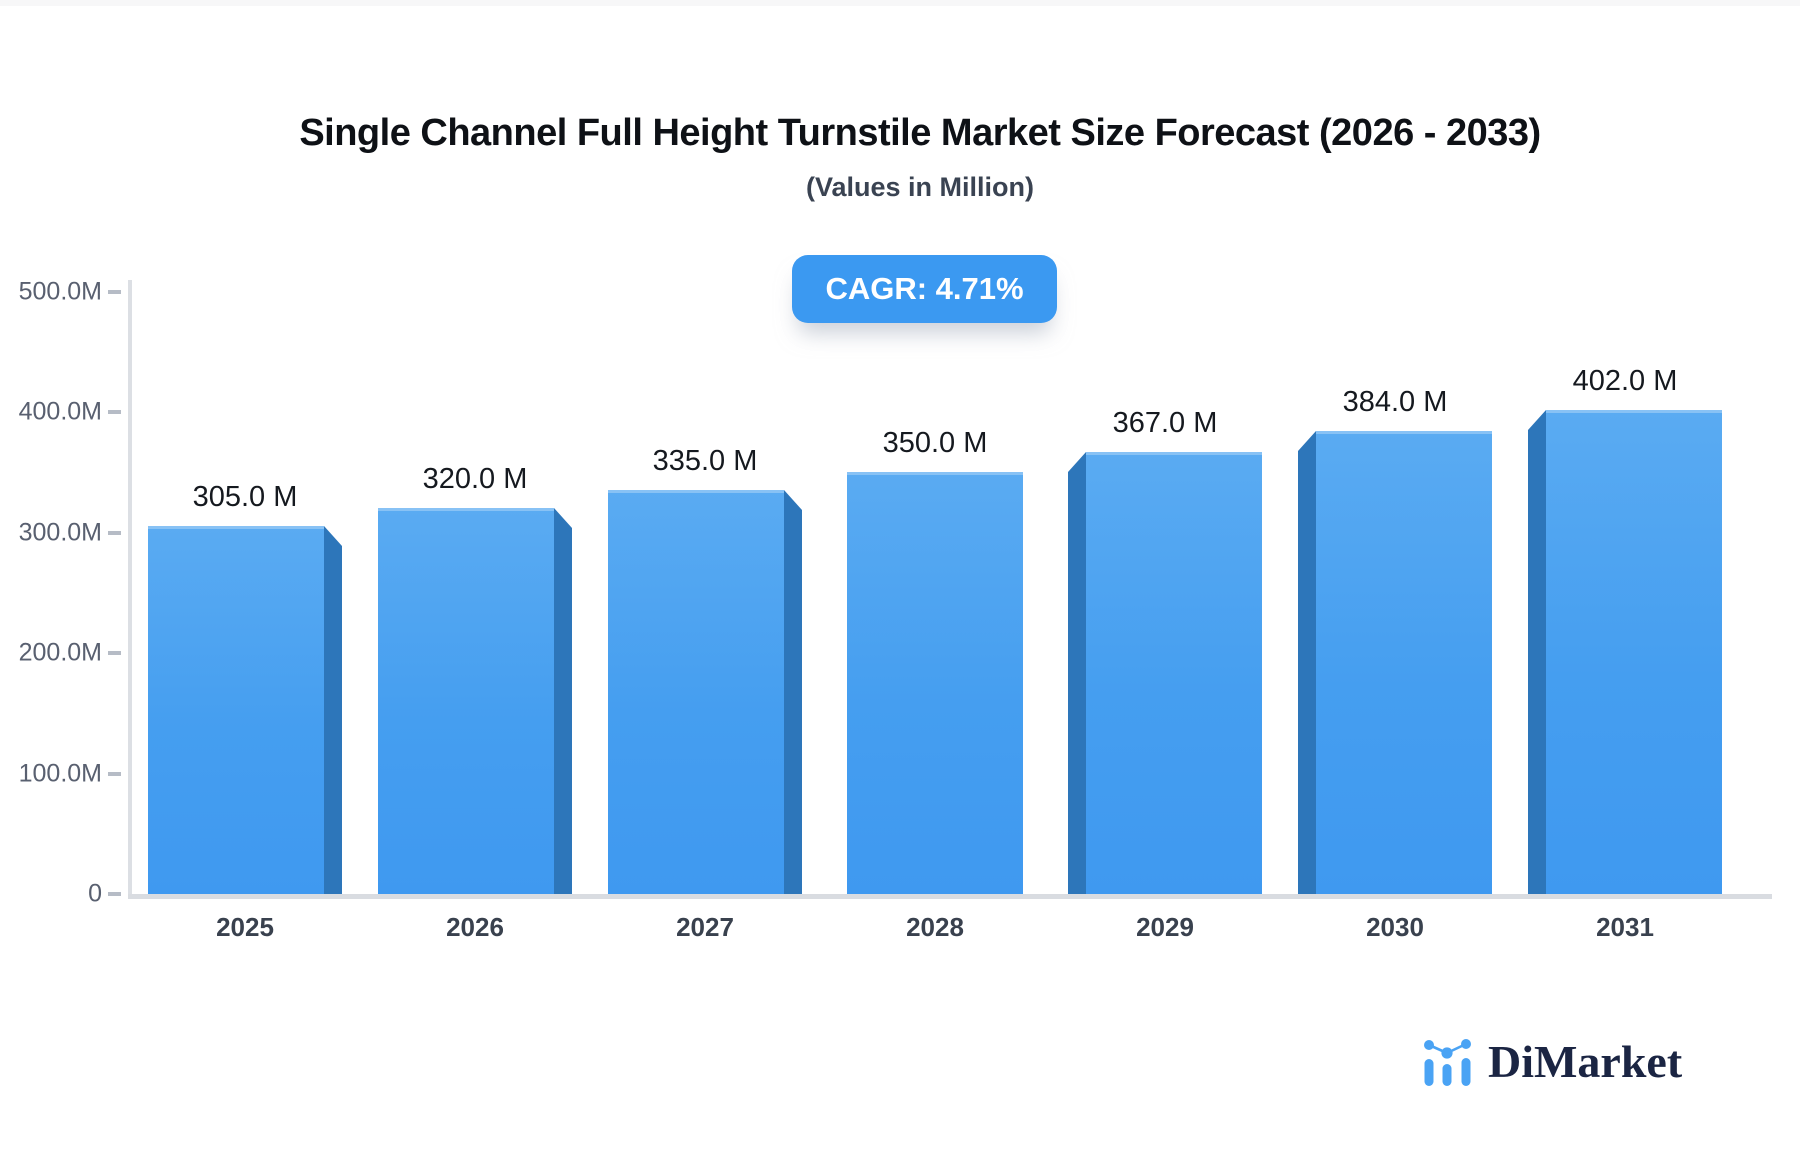 The height and width of the screenshot is (1156, 1800). Describe the element at coordinates (1585, 1061) in the screenshot. I see `logo-text: DiMarket` at that location.